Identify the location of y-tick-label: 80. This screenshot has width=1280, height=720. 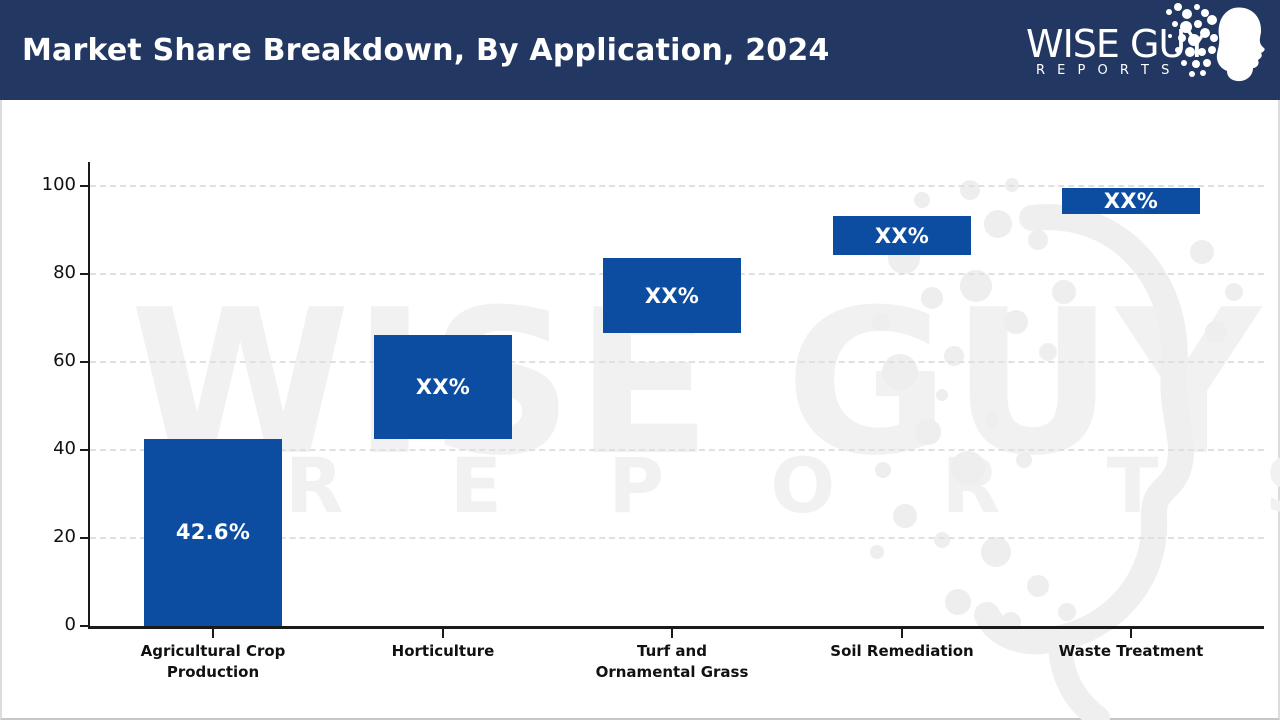
(64, 273).